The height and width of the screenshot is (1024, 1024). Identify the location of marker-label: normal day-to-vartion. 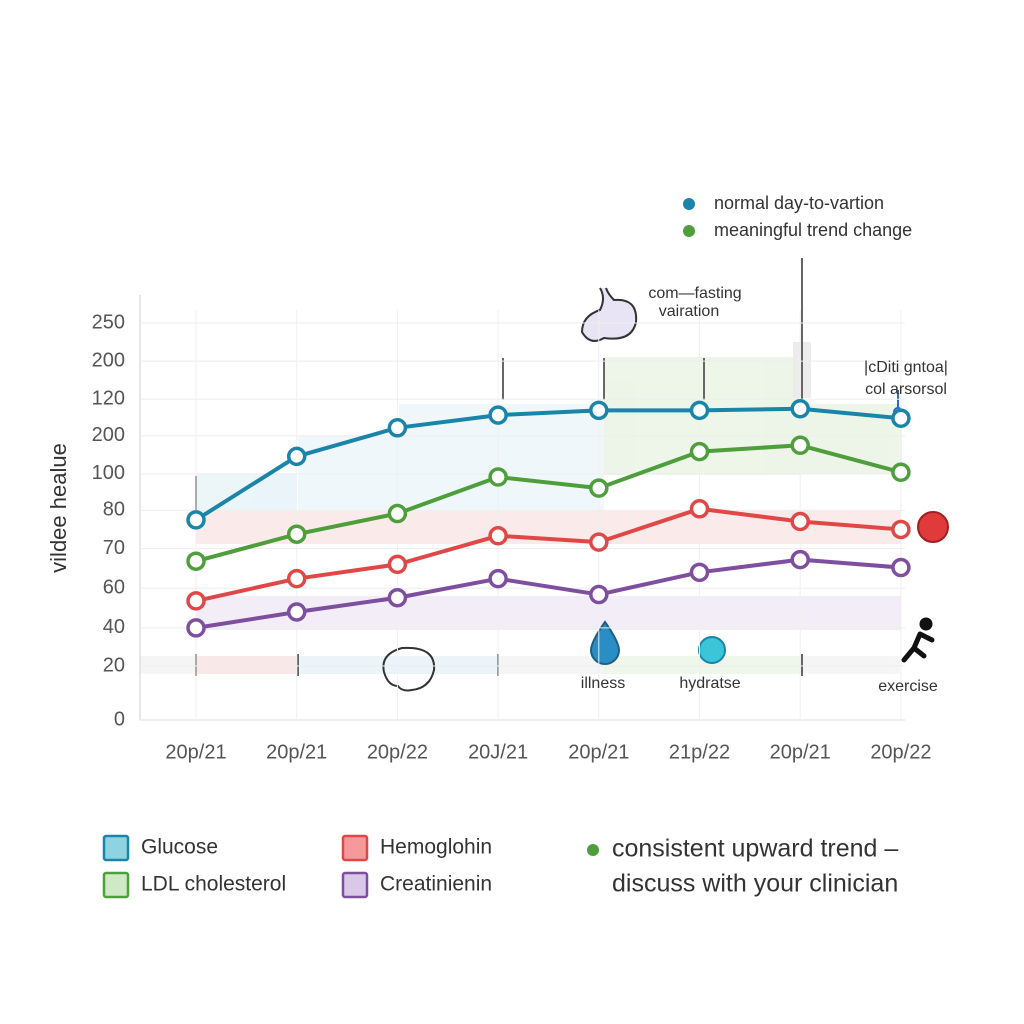
(799, 203).